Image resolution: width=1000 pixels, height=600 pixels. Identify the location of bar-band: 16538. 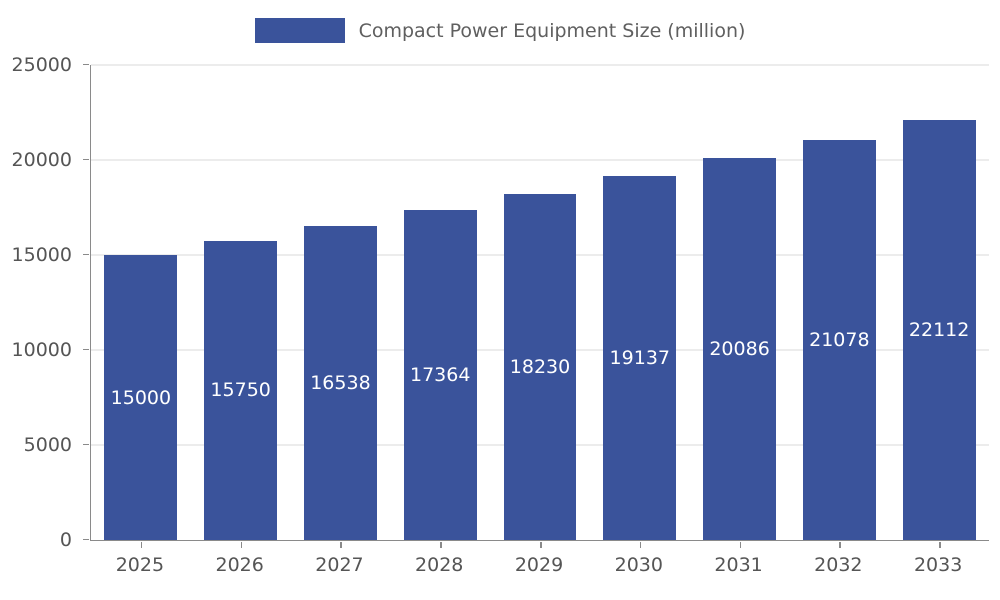
(341, 302).